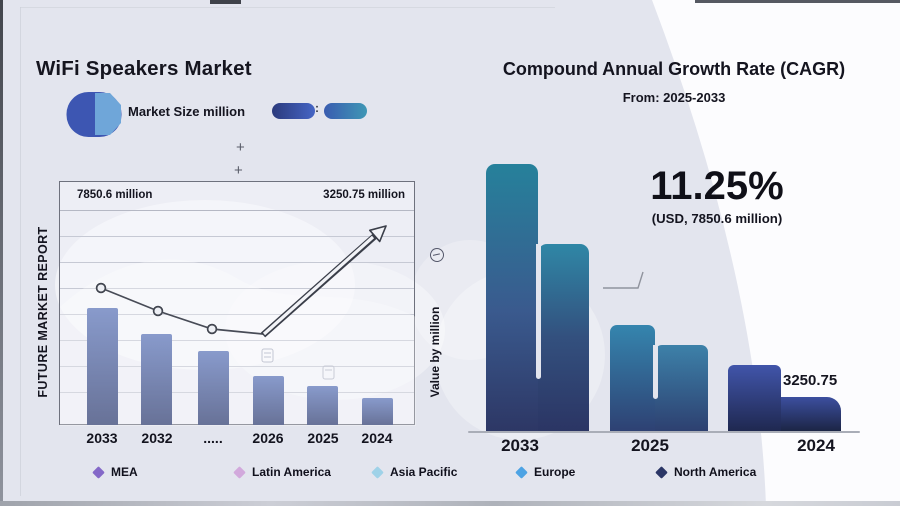 This screenshot has height=506, width=900. What do you see at coordinates (1, 253) in the screenshot?
I see `left-edge-border` at bounding box center [1, 253].